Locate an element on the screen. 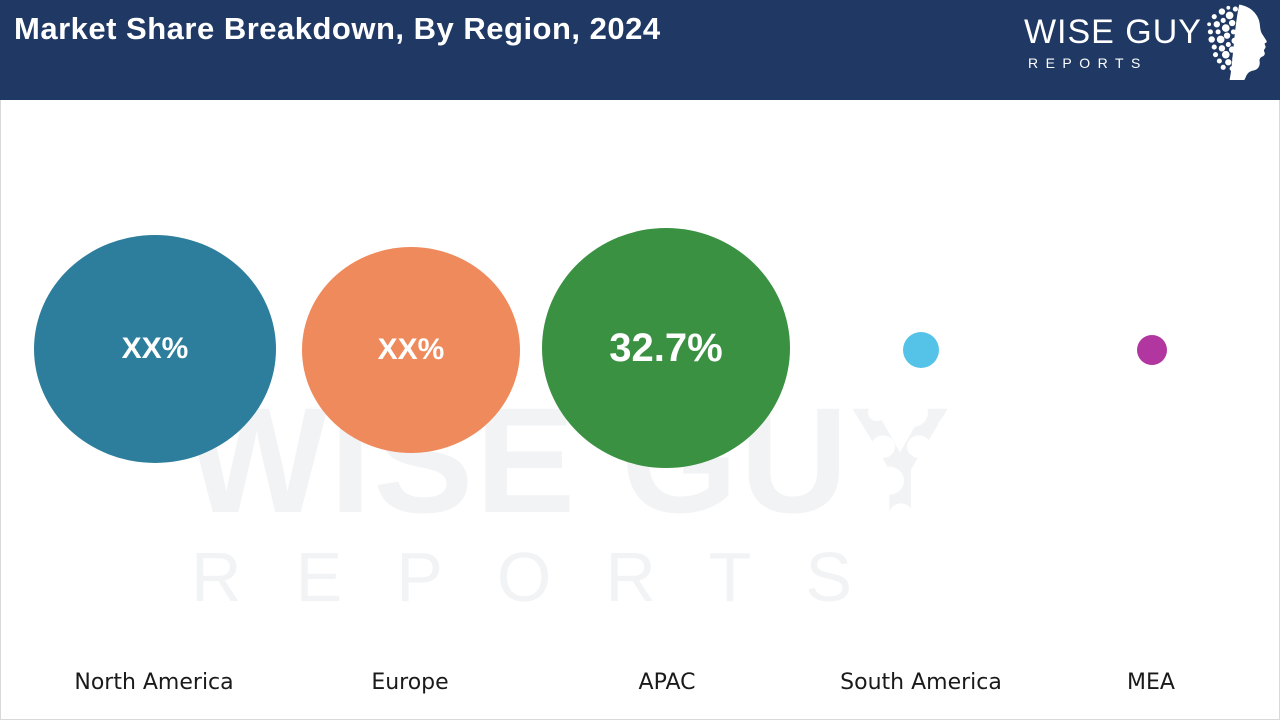 Image resolution: width=1280 pixels, height=720 pixels. watermark-reports-text: REPORTS is located at coordinates (549, 577).